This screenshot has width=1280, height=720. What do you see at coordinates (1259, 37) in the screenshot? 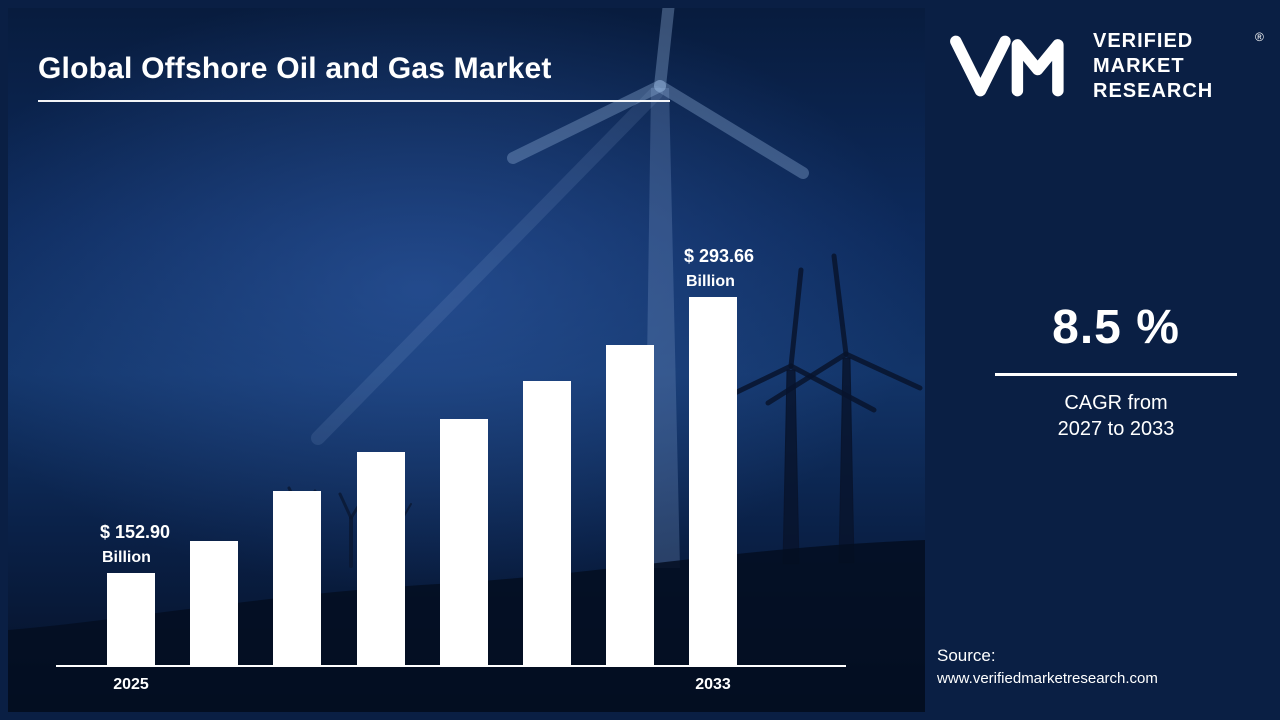
I see `registered-trademark-symbol: ®` at bounding box center [1259, 37].